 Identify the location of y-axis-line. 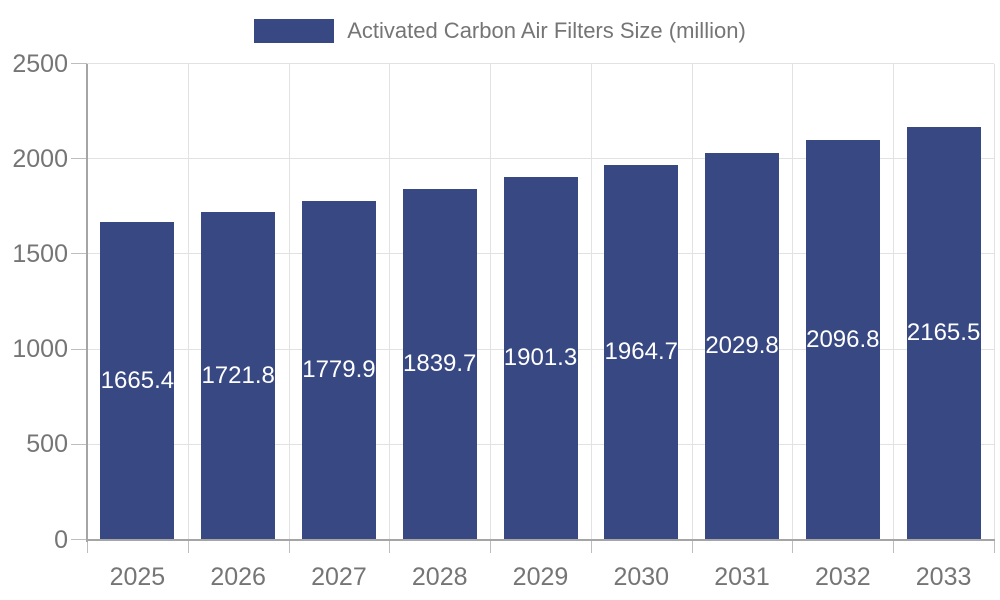
(87, 302).